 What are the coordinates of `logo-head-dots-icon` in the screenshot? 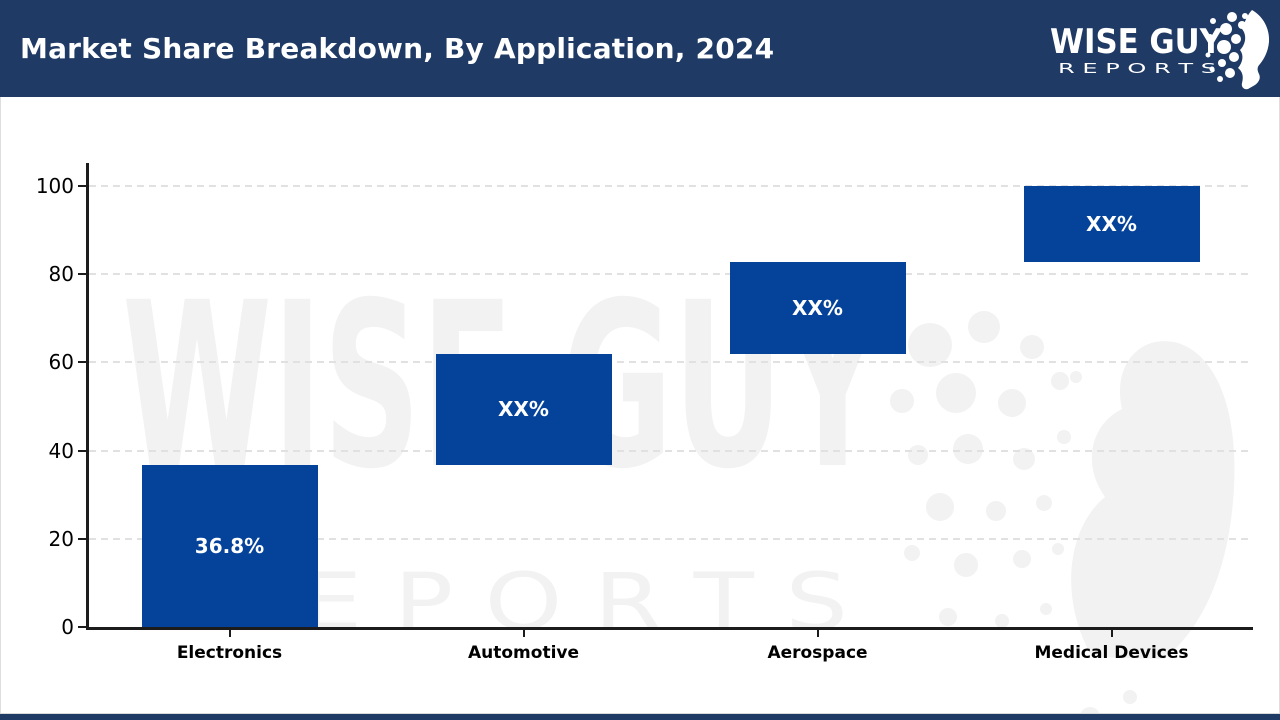 It's located at (1237, 50).